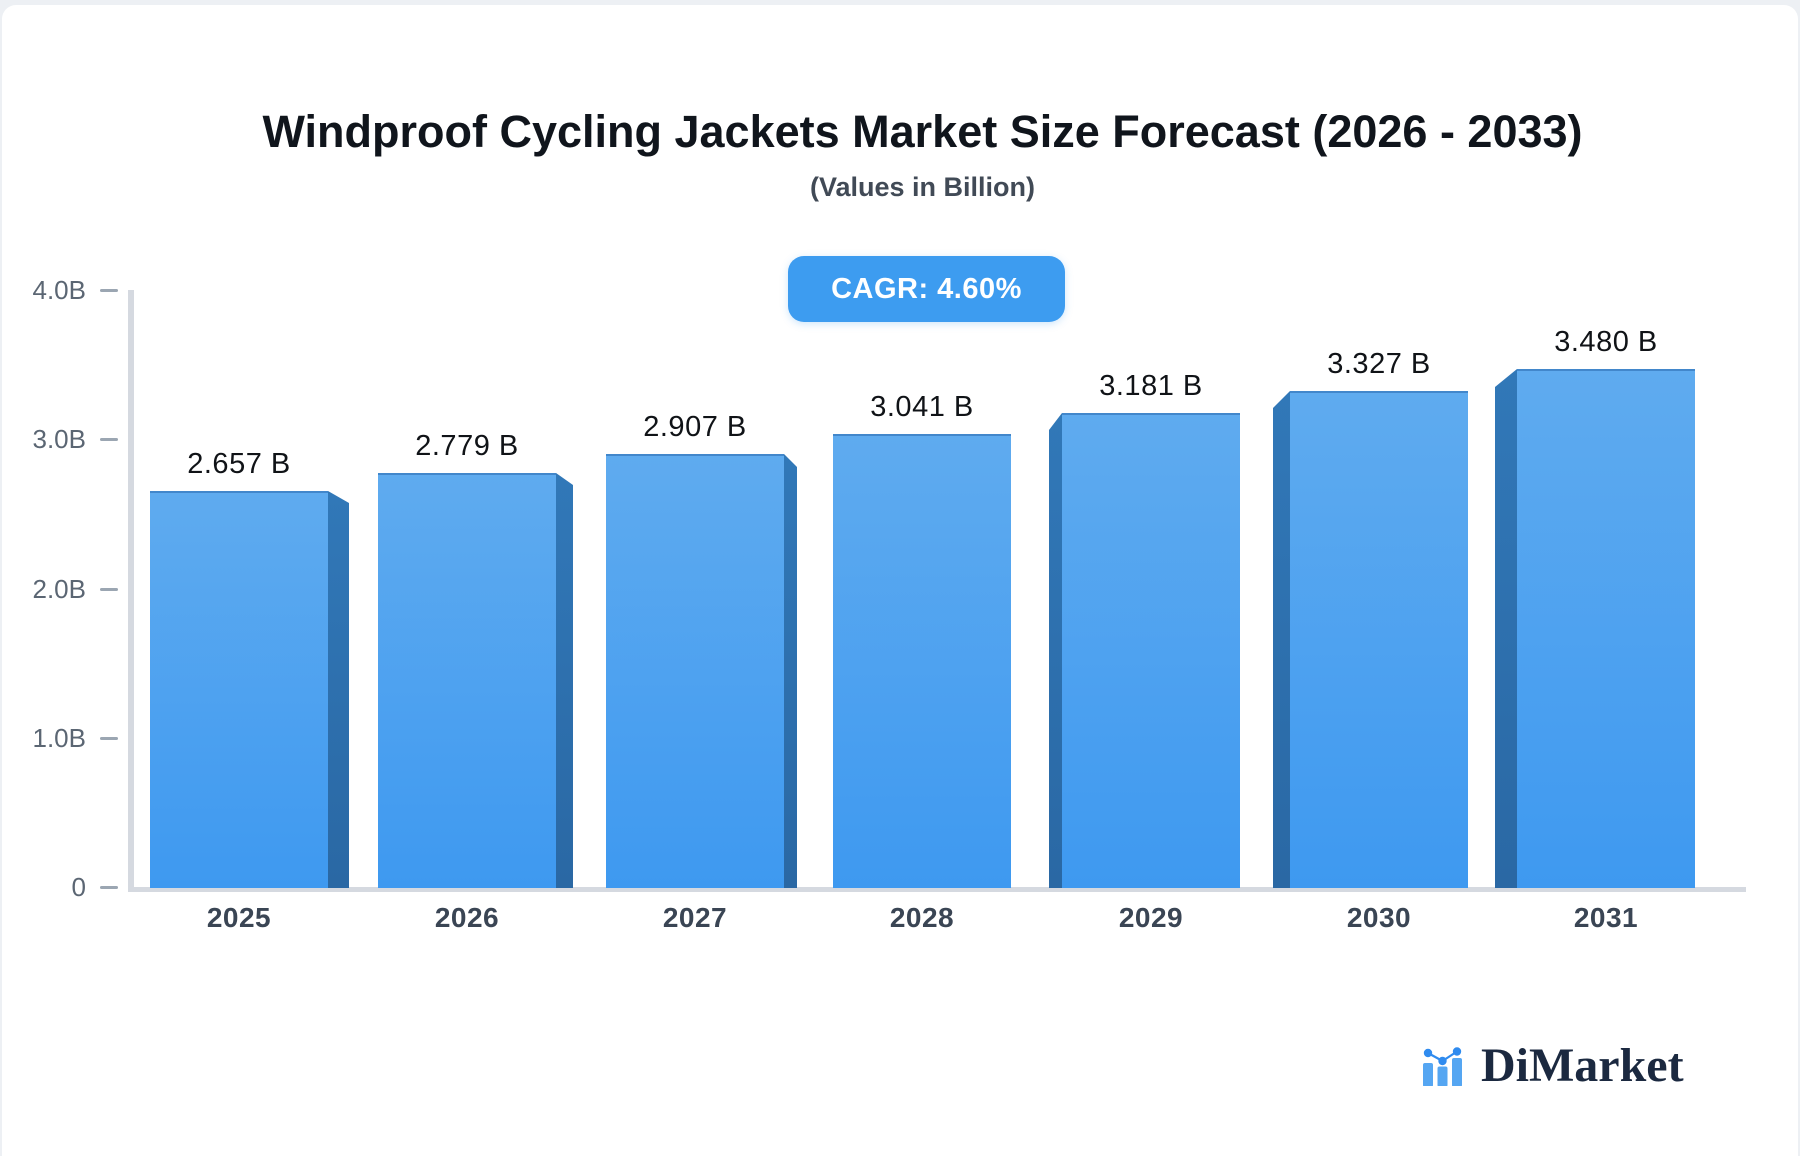 The image size is (1800, 1156). What do you see at coordinates (1606, 917) in the screenshot?
I see `x-axis-label: 2031` at bounding box center [1606, 917].